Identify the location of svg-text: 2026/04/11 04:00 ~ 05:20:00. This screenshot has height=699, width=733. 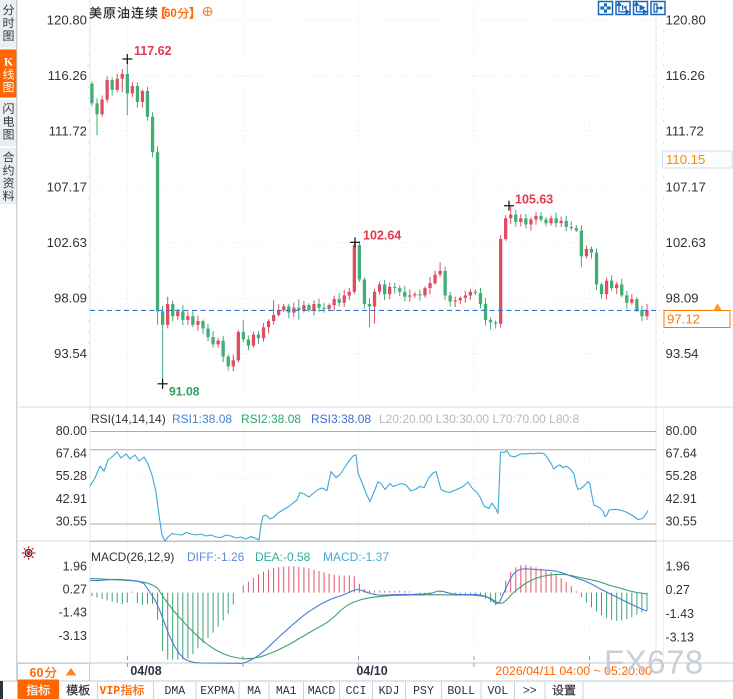
(573, 671).